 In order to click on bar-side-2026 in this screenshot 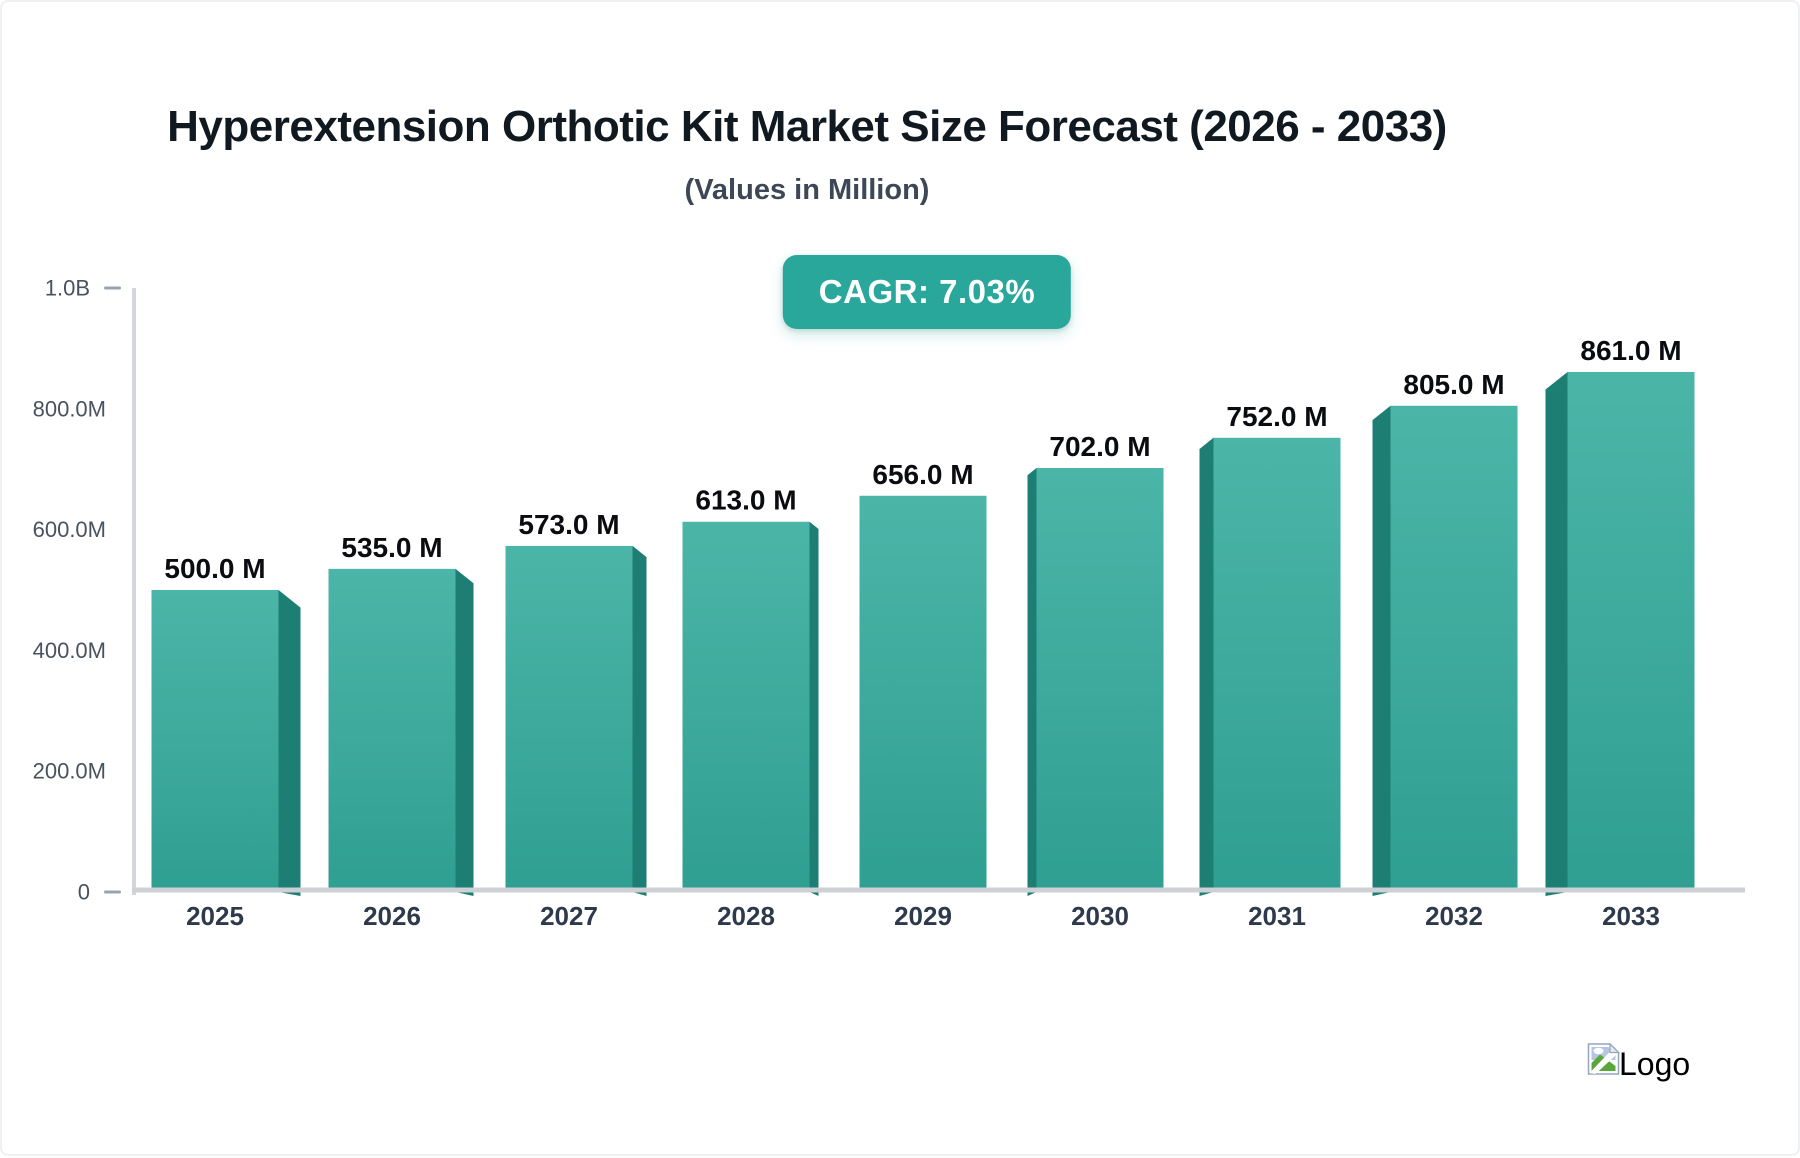, I will do `click(464, 732)`.